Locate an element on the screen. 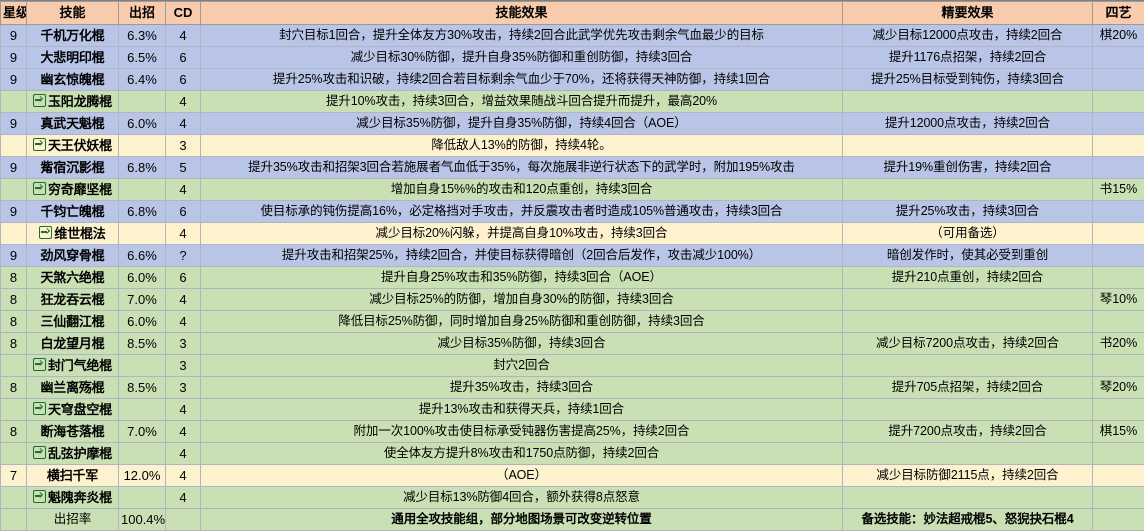 The height and width of the screenshot is (531, 1144). cell-skill-name: 觜宿沉影棍 is located at coordinates (73, 168).